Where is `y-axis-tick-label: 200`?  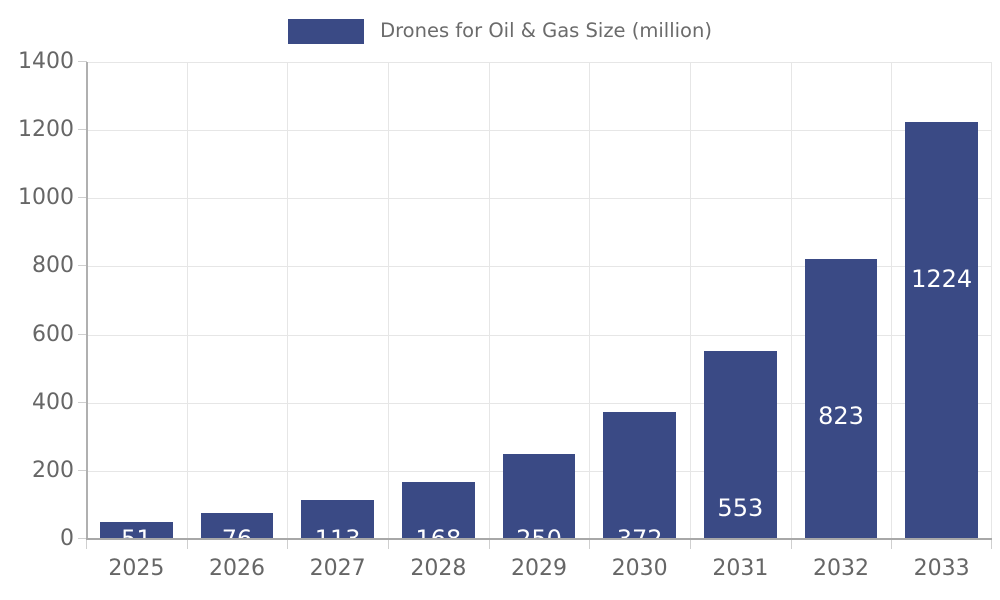
y-axis-tick-label: 200 is located at coordinates (53, 470).